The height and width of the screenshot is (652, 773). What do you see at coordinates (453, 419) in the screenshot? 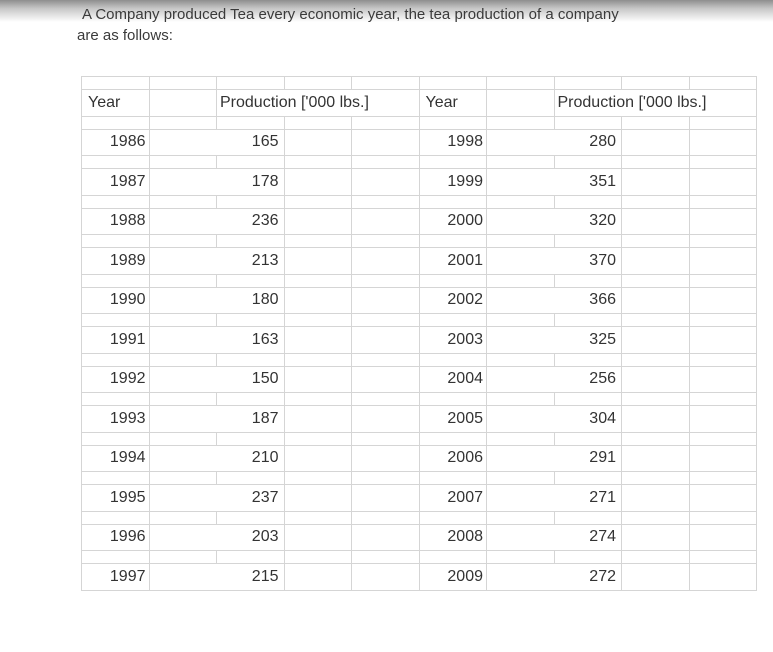
I see `year-cell: 2005` at bounding box center [453, 419].